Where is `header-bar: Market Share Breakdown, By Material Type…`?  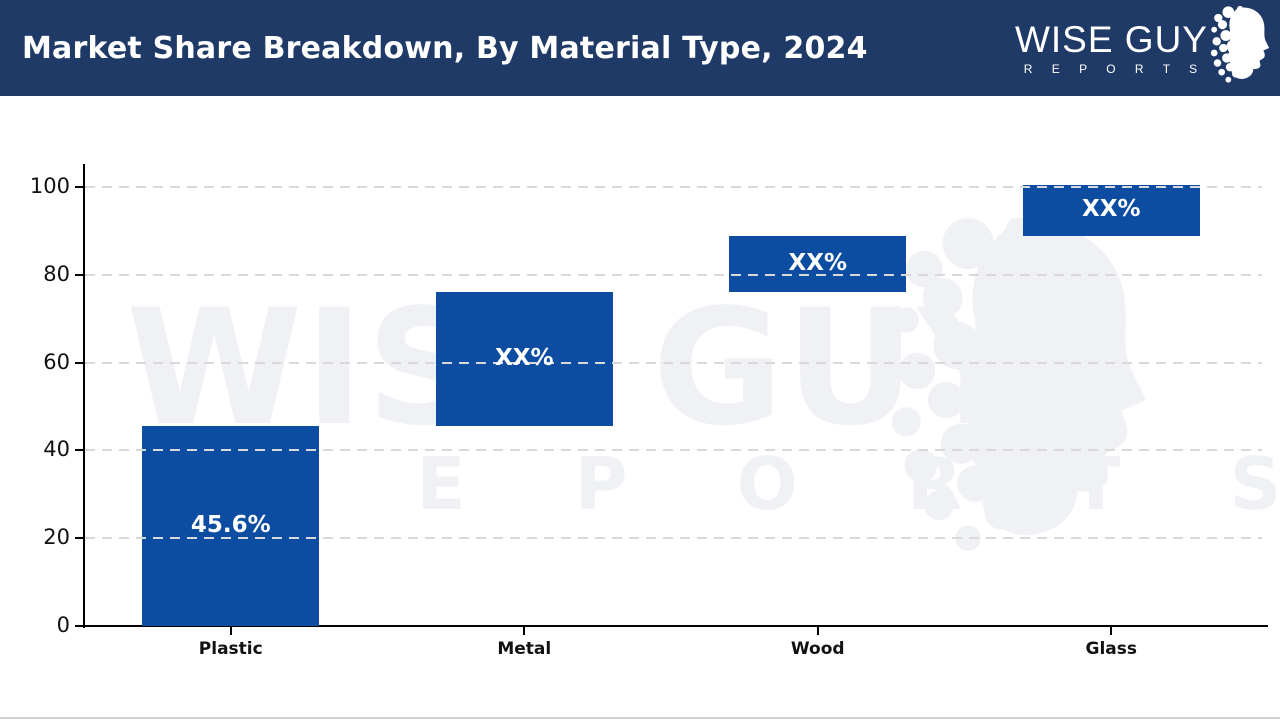 header-bar: Market Share Breakdown, By Material Type… is located at coordinates (640, 48).